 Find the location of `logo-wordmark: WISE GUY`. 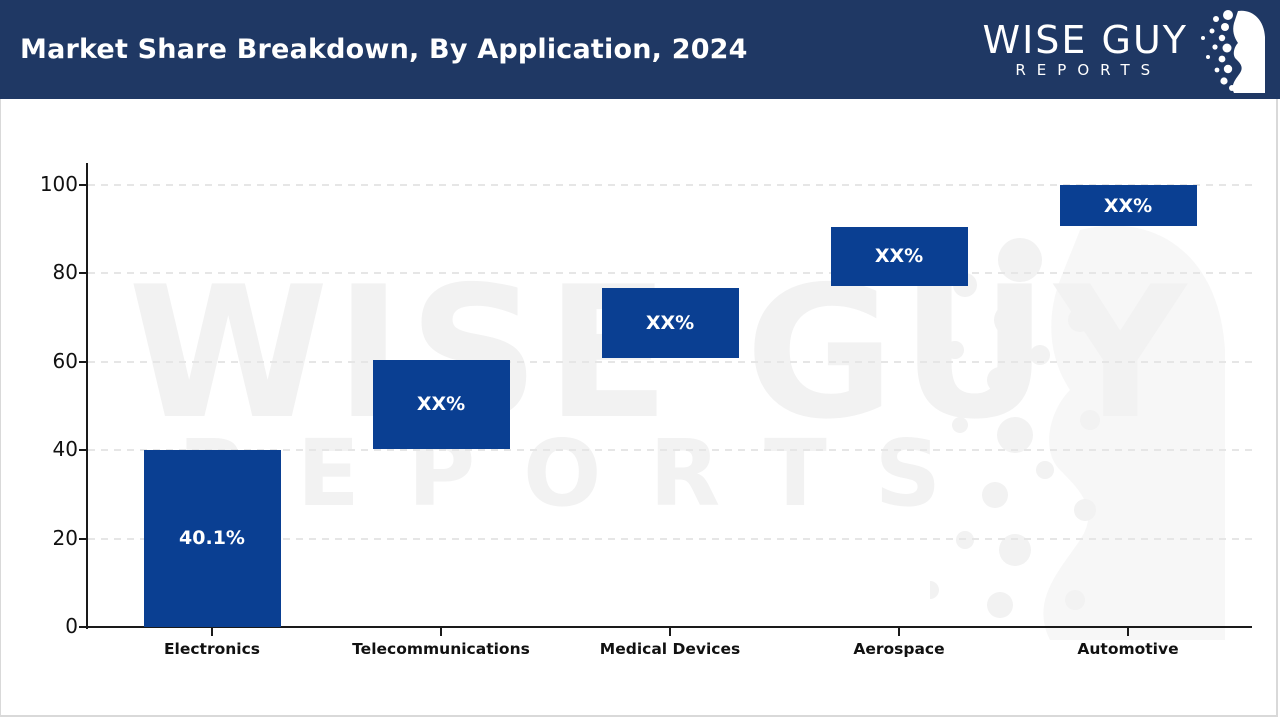

logo-wordmark: WISE GUY is located at coordinates (1085, 40).